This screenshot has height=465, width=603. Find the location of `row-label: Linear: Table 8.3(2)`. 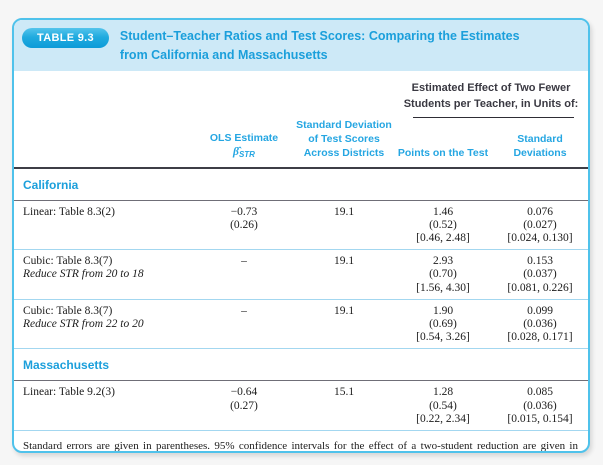

row-label: Linear: Table 8.3(2) is located at coordinates (69, 211).